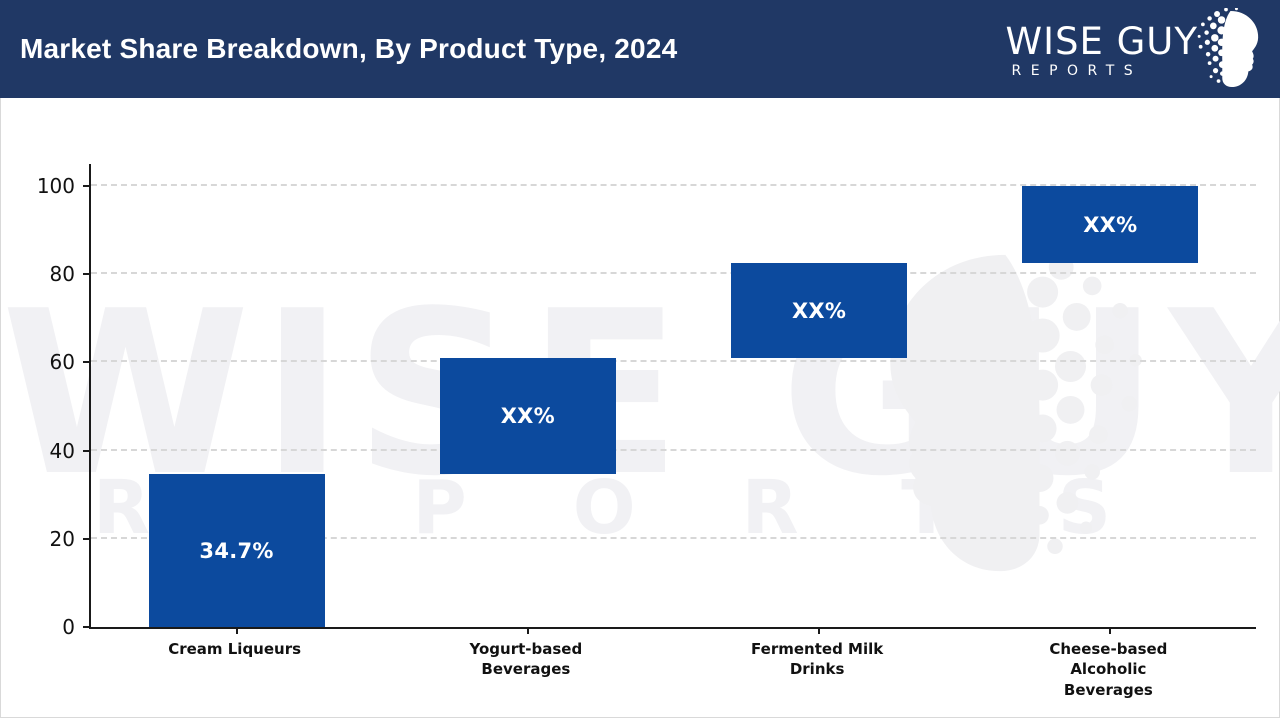 The height and width of the screenshot is (720, 1280). Describe the element at coordinates (1108, 669) in the screenshot. I see `x-category-label: Cheese-based Alcoholic Beverages` at that location.